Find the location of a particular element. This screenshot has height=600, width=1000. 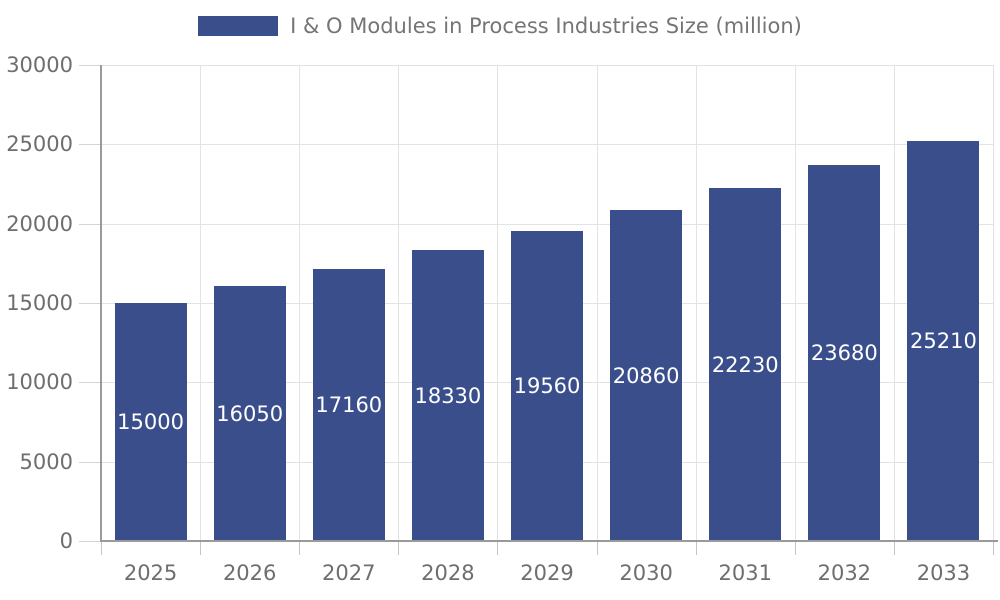

x-tick-label: 2032 is located at coordinates (844, 573).